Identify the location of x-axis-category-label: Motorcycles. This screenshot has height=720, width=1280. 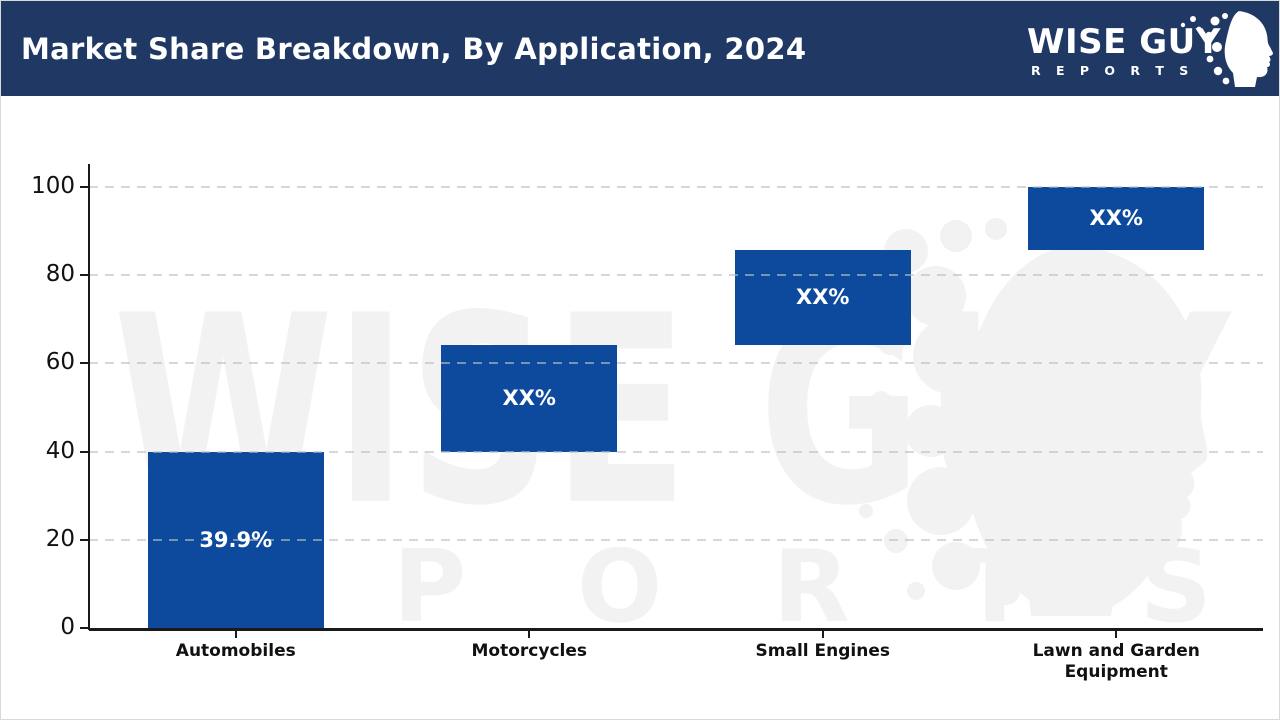
(529, 651).